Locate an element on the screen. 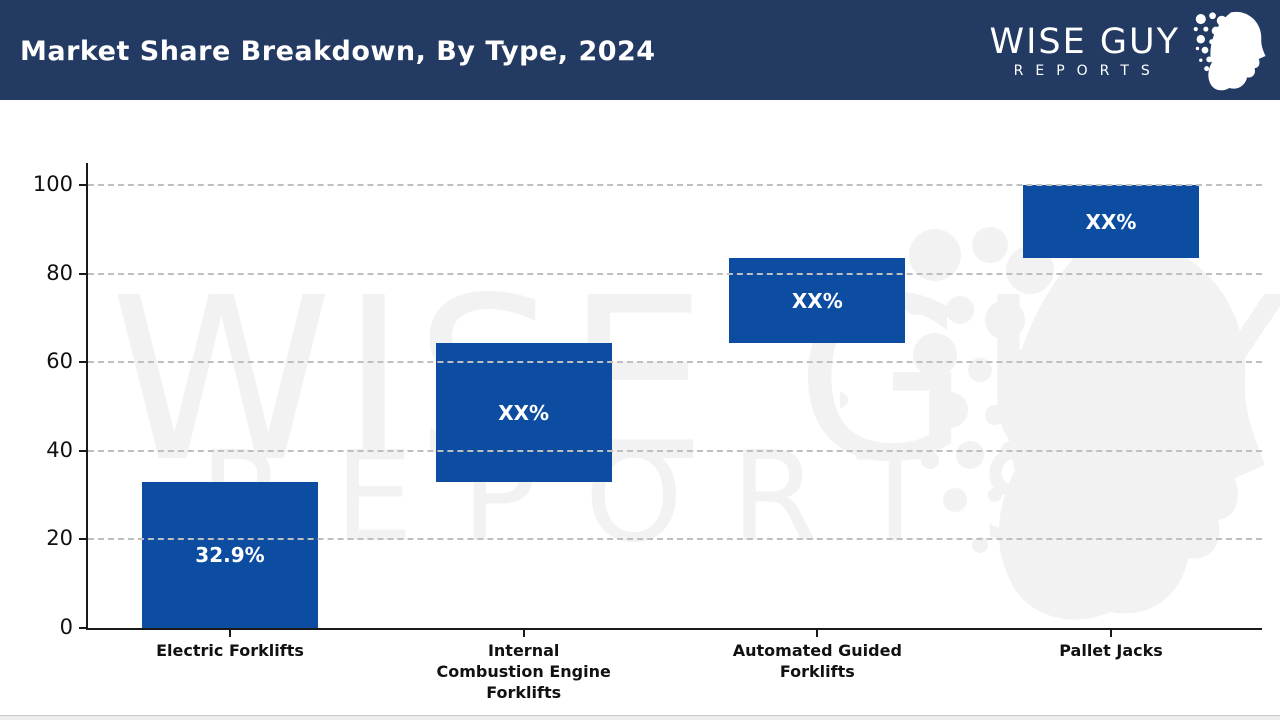  y-tick-label-100: 100 is located at coordinates (52, 184).